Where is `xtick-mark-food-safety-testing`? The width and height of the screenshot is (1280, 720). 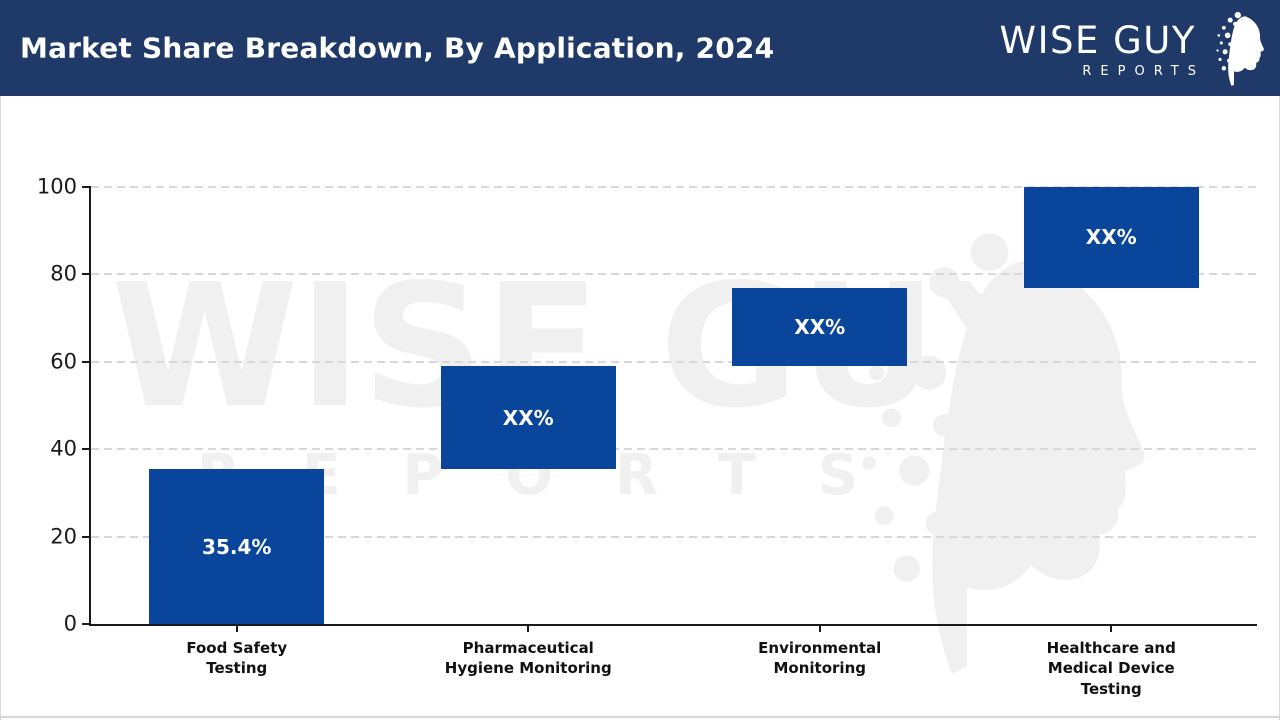 xtick-mark-food-safety-testing is located at coordinates (236, 628).